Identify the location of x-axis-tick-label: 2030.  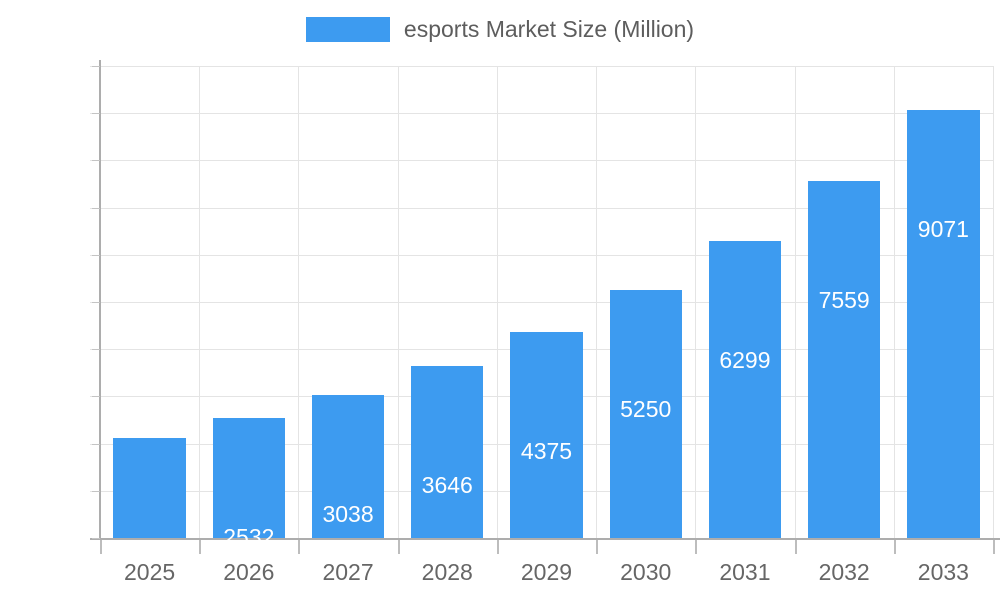
(646, 572).